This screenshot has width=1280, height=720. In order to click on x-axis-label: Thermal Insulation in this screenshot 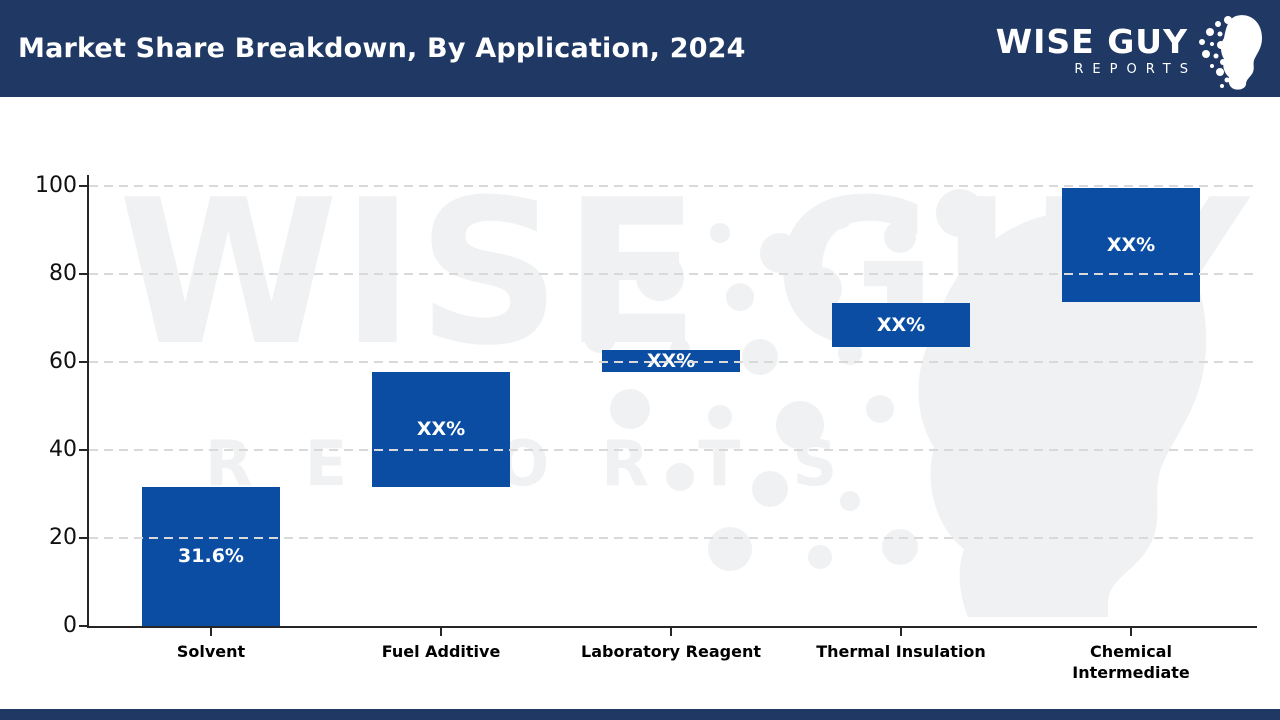, I will do `click(901, 651)`.